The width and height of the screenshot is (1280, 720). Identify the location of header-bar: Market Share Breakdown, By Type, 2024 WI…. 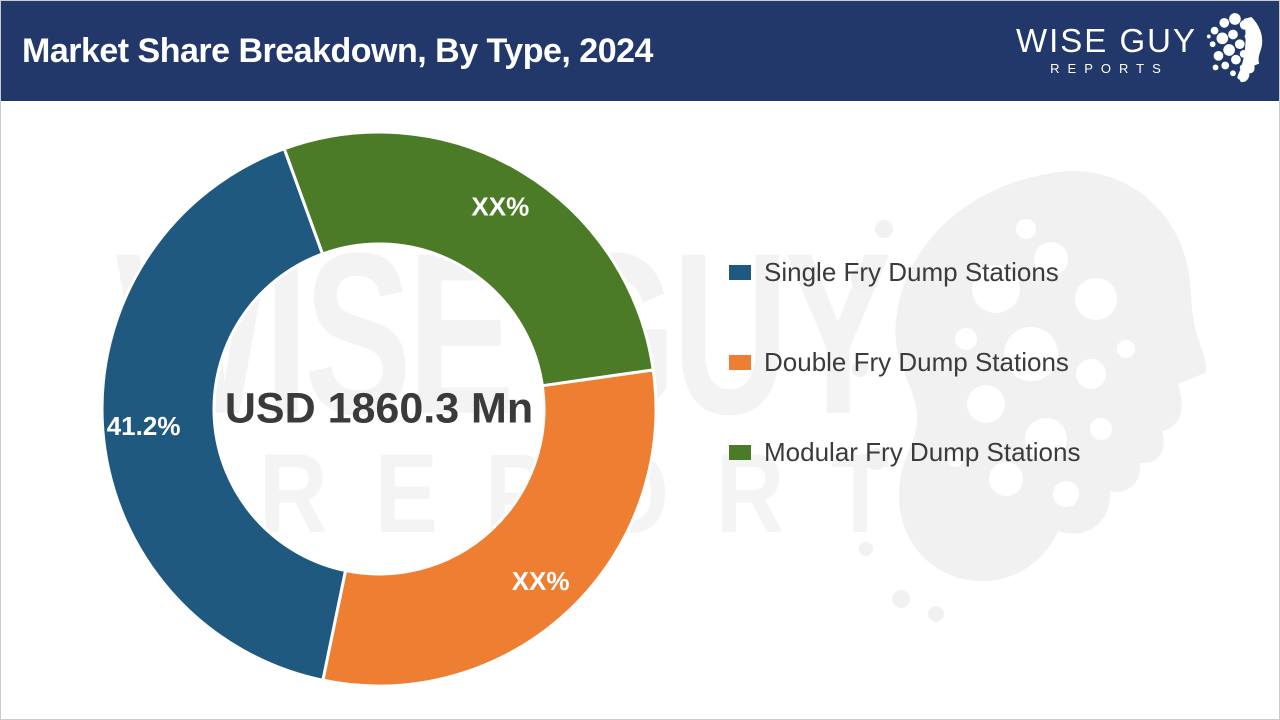
(640, 51).